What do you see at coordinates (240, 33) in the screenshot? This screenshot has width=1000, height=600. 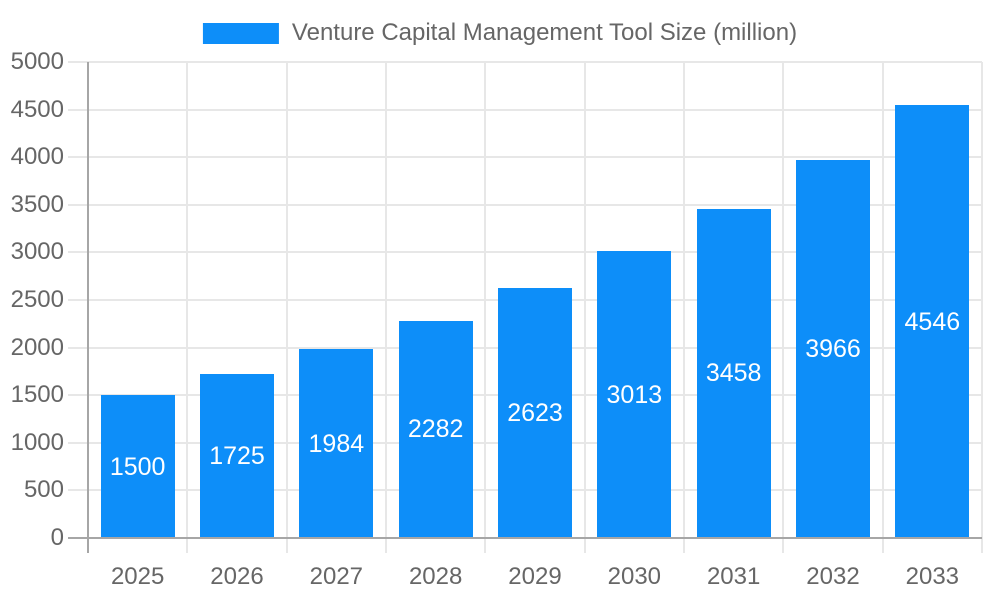 I see `legend-swatch` at bounding box center [240, 33].